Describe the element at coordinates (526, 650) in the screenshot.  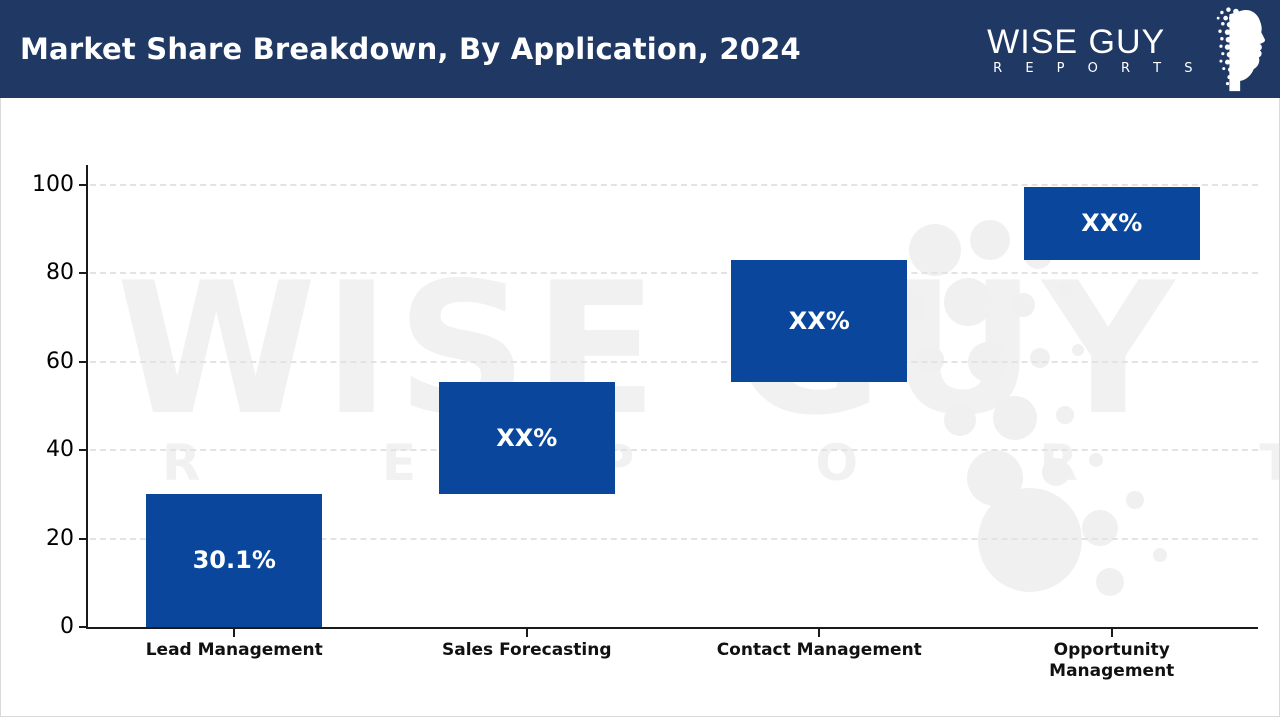
I see `category-label-sales-forecasting: Sales Forecasting` at that location.